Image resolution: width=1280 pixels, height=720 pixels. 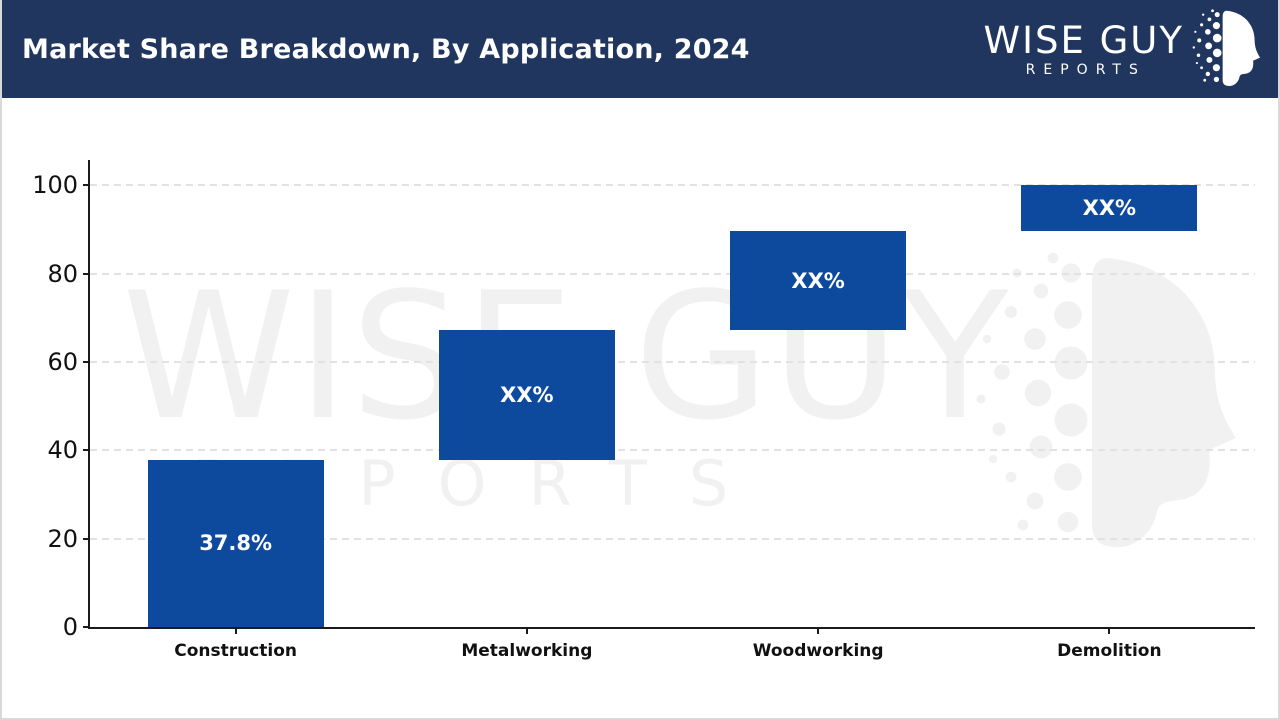 I want to click on wiseguy-logo-wordmark: WISE GUY, so click(x=1083, y=40).